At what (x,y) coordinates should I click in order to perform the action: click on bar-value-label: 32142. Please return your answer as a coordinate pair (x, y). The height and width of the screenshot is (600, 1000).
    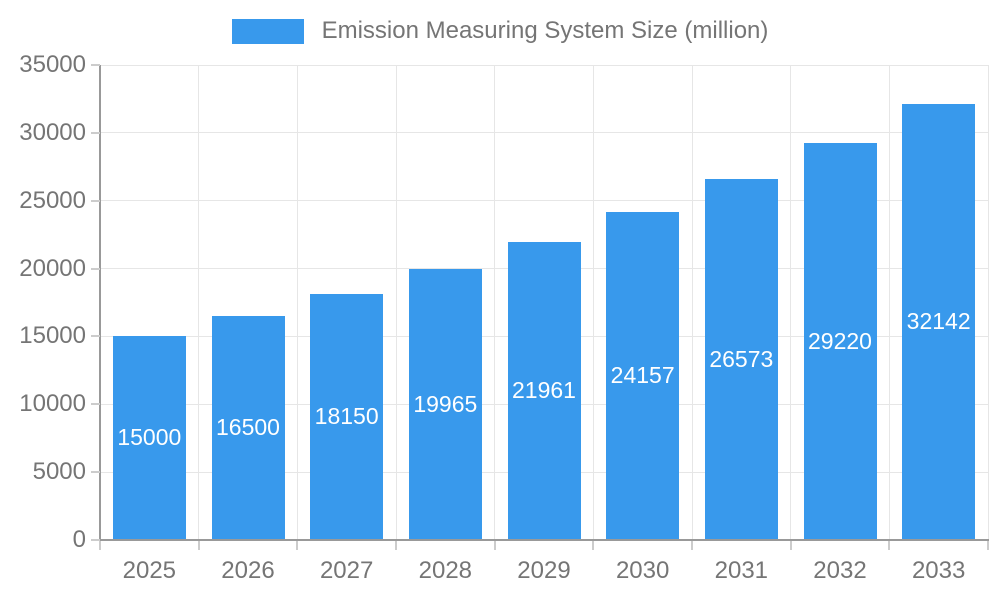
    Looking at the image, I should click on (938, 320).